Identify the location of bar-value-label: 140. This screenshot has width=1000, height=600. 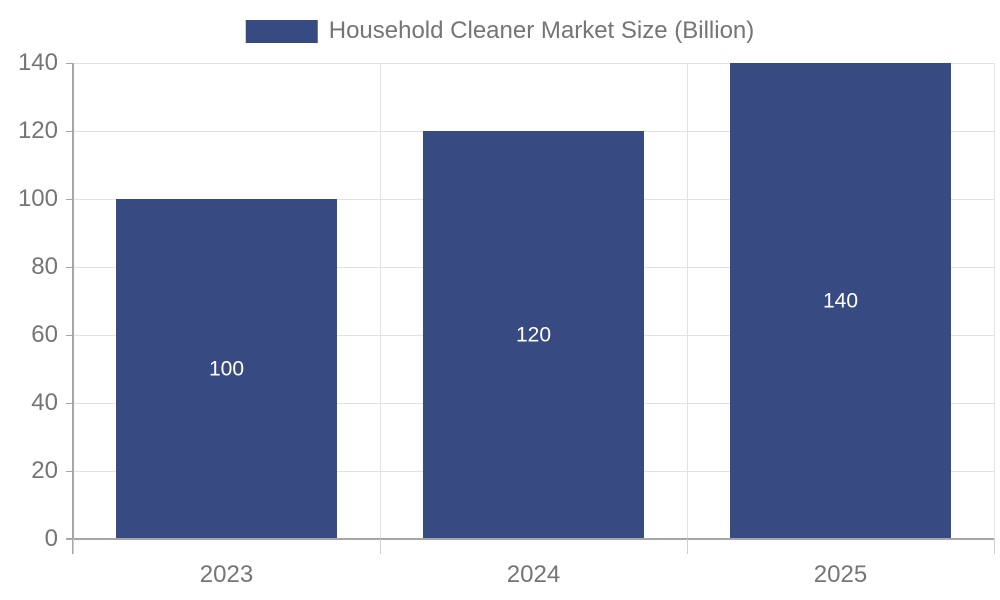
(840, 301).